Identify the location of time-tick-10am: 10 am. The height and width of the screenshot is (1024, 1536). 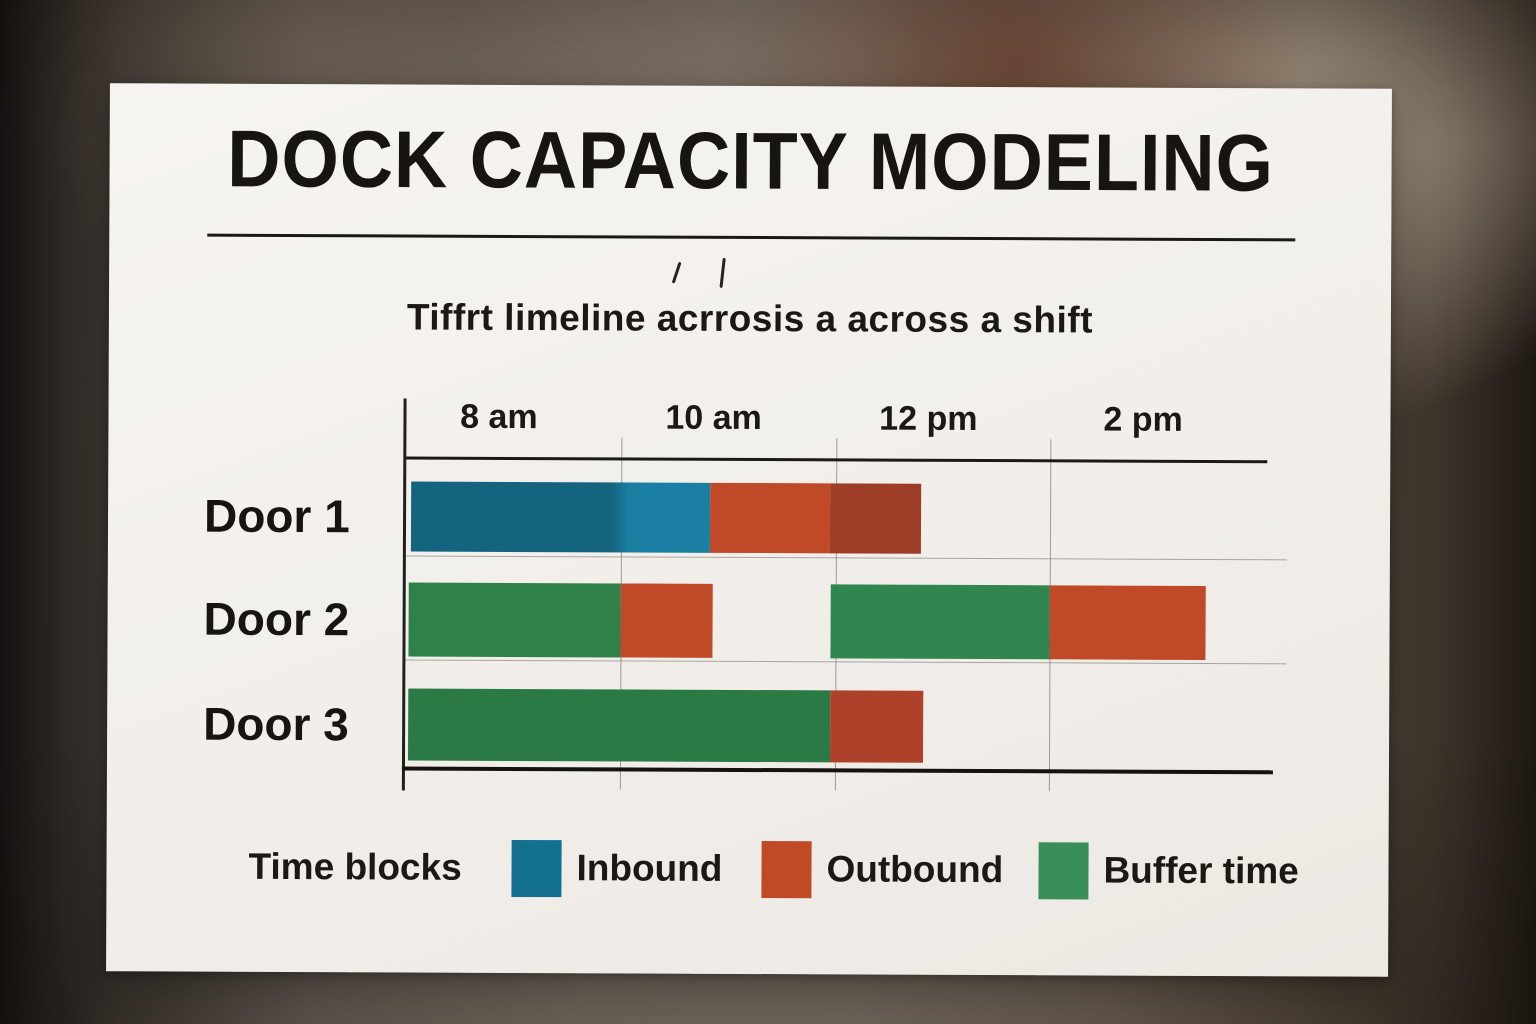
(713, 418).